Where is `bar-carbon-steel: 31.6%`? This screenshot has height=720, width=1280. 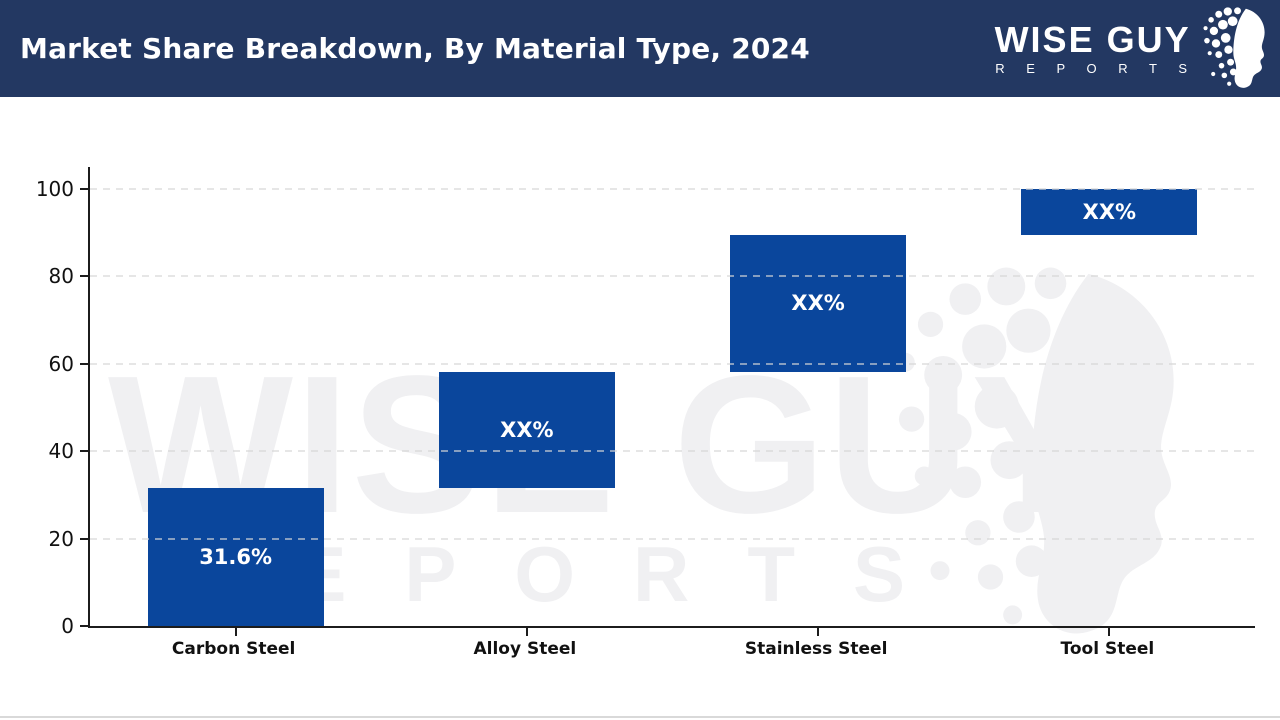 bar-carbon-steel: 31.6% is located at coordinates (235, 556).